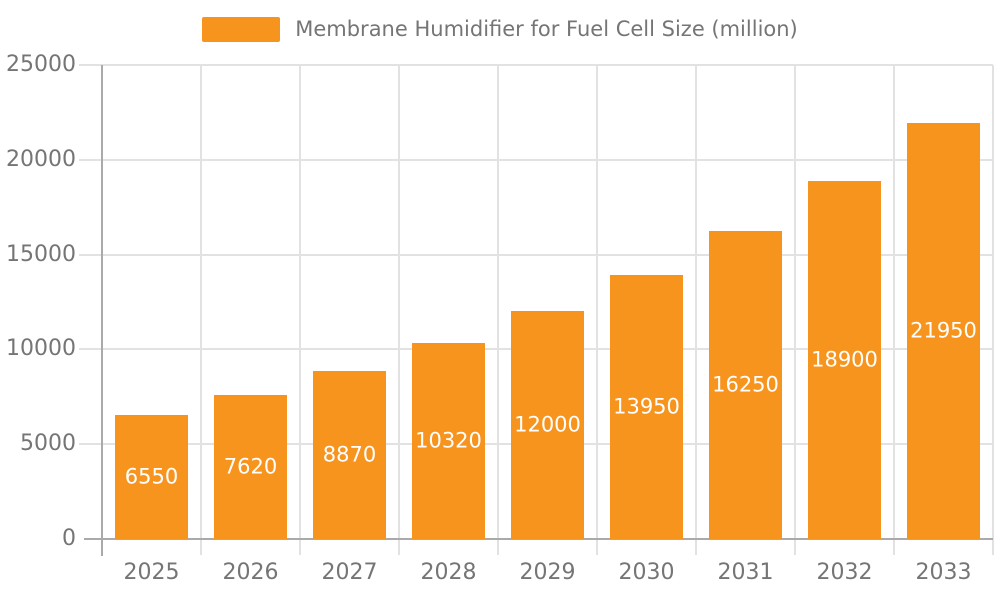 The width and height of the screenshot is (1000, 600). I want to click on bar-2032, so click(844, 359).